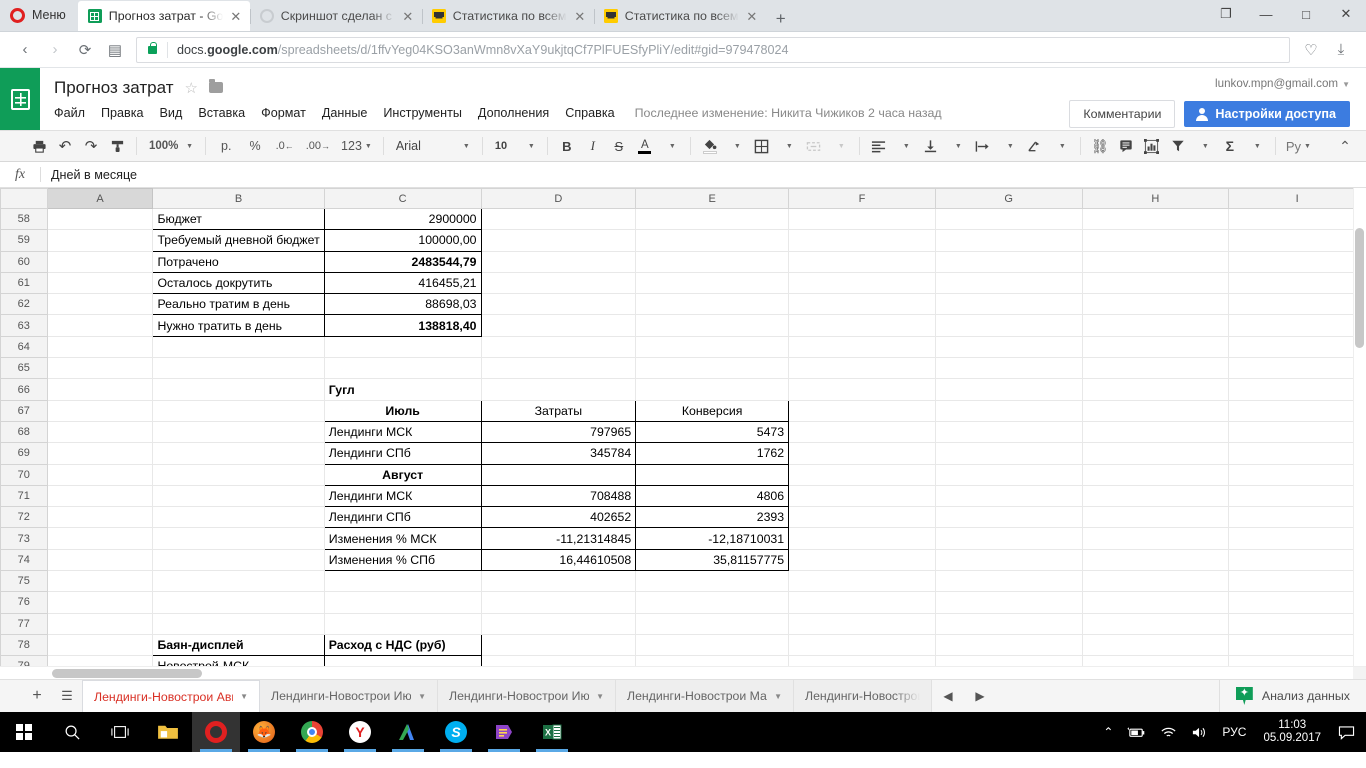 The width and height of the screenshot is (1366, 768). I want to click on text-color-button: A, so click(645, 146).